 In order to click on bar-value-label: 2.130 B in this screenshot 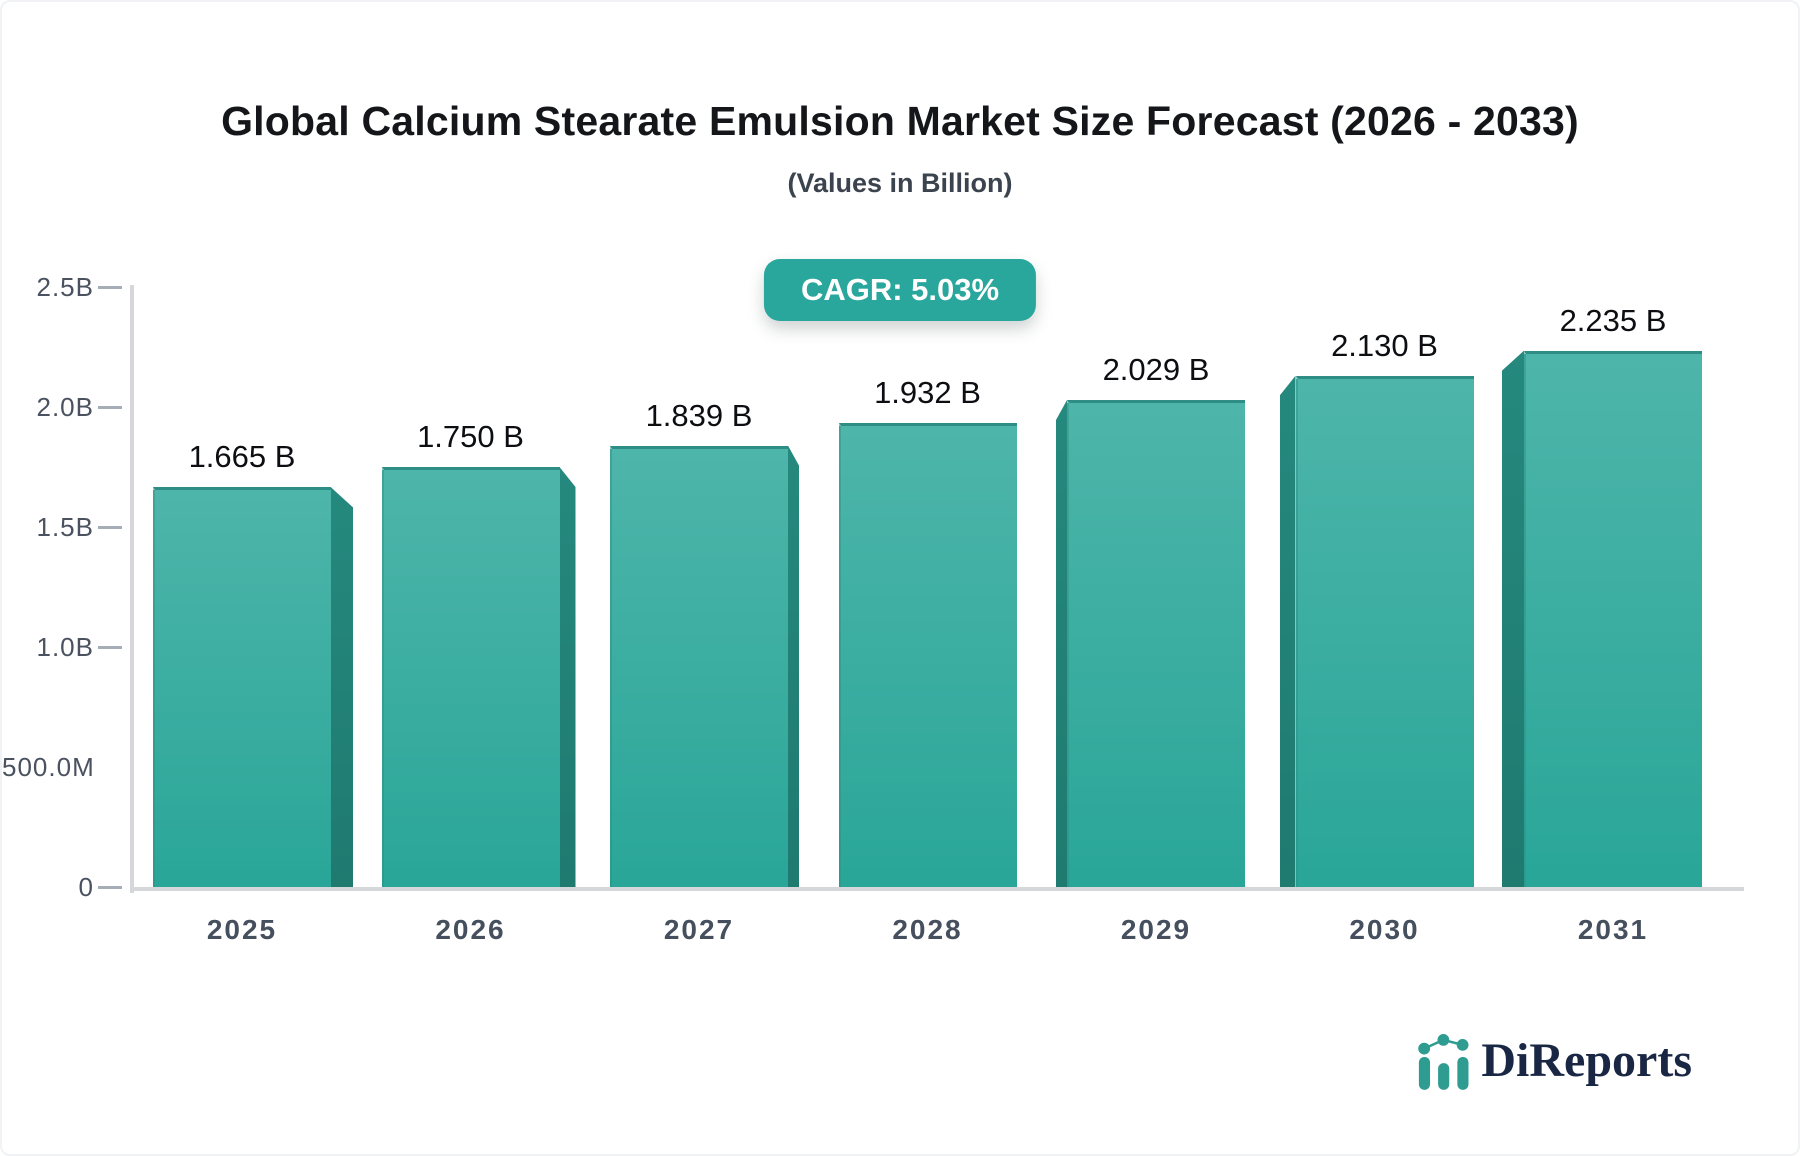, I will do `click(1384, 345)`.